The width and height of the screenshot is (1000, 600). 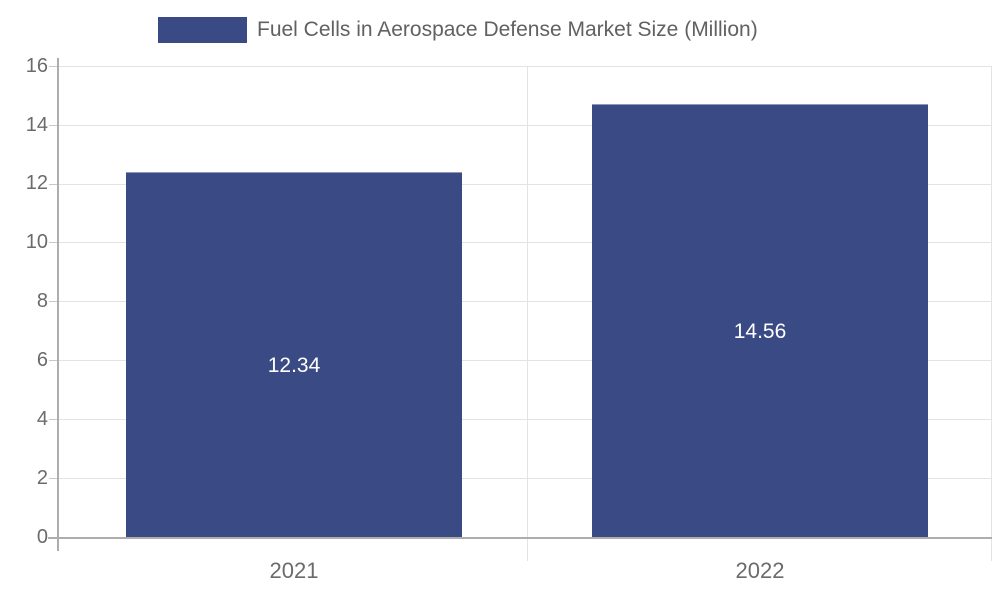 I want to click on y-tick-label-16: 16, so click(x=36, y=66).